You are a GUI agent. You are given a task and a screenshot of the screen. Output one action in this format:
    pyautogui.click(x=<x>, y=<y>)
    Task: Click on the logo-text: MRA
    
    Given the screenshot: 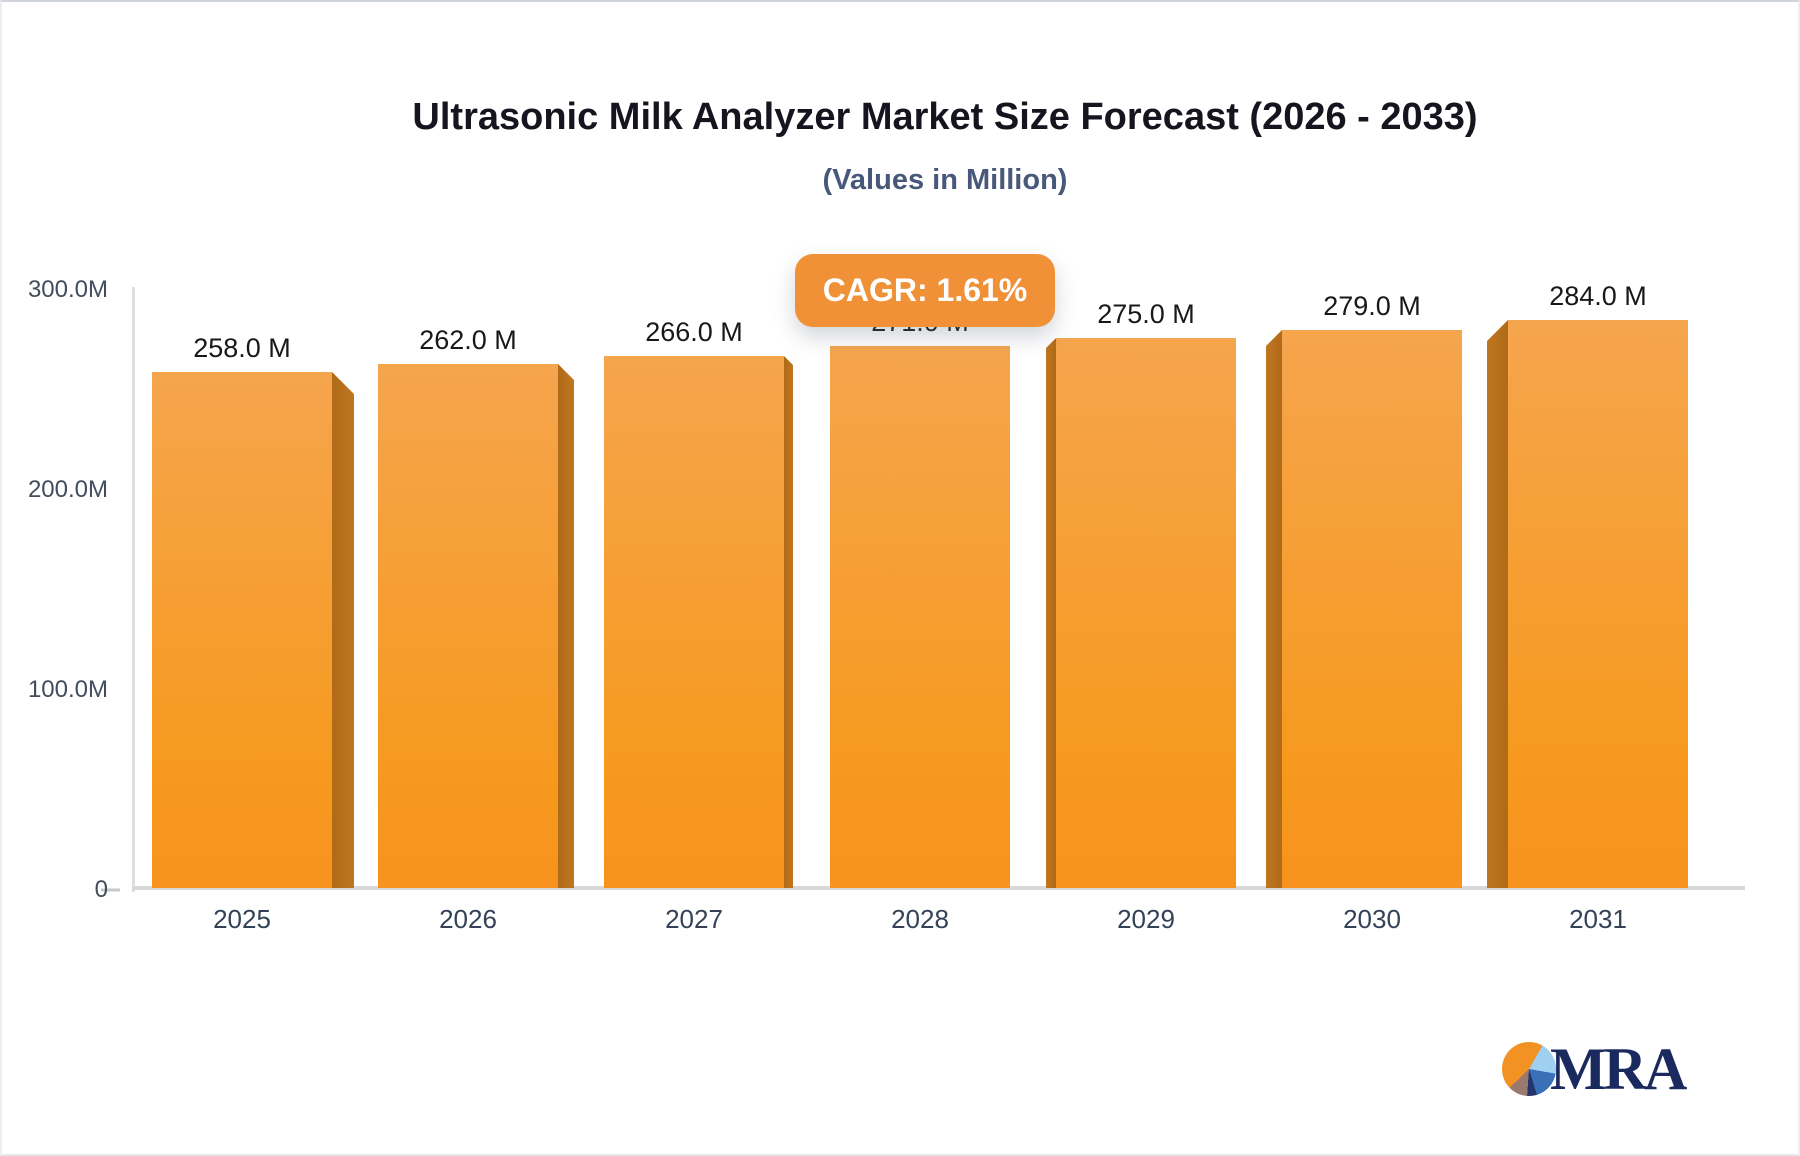 What is the action you would take?
    pyautogui.click(x=1618, y=1069)
    